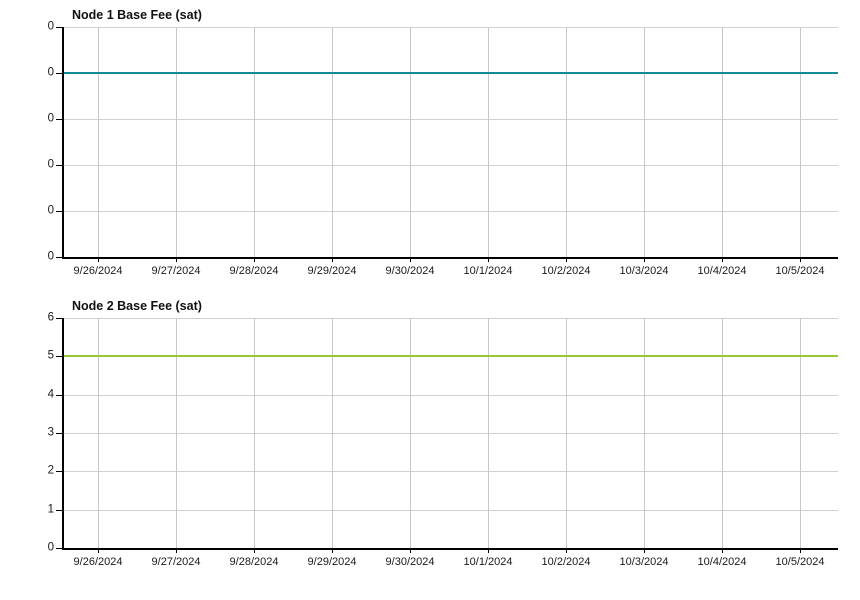 The height and width of the screenshot is (600, 860). I want to click on y-axis-tick-label: 6, so click(50, 317).